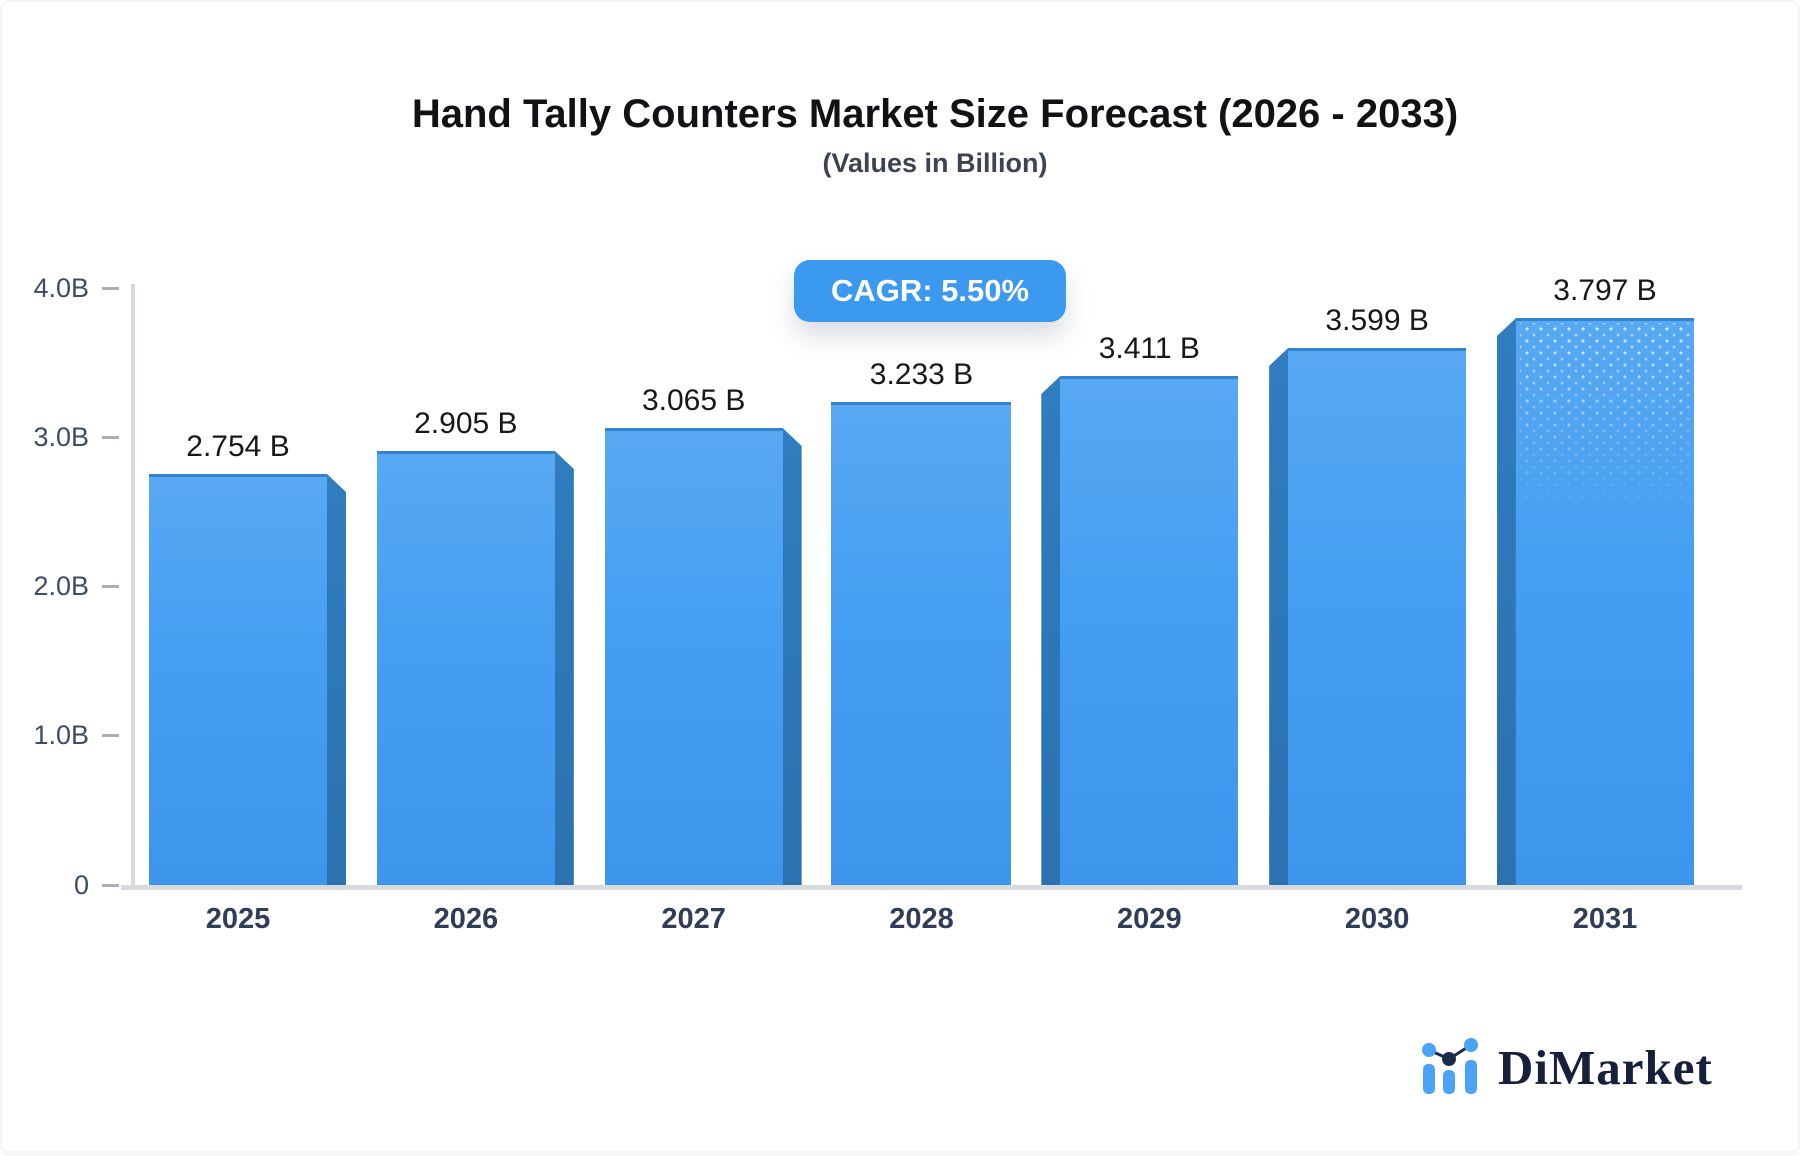 Image resolution: width=1800 pixels, height=1156 pixels. What do you see at coordinates (59, 884) in the screenshot?
I see `y-axis-tick: 0` at bounding box center [59, 884].